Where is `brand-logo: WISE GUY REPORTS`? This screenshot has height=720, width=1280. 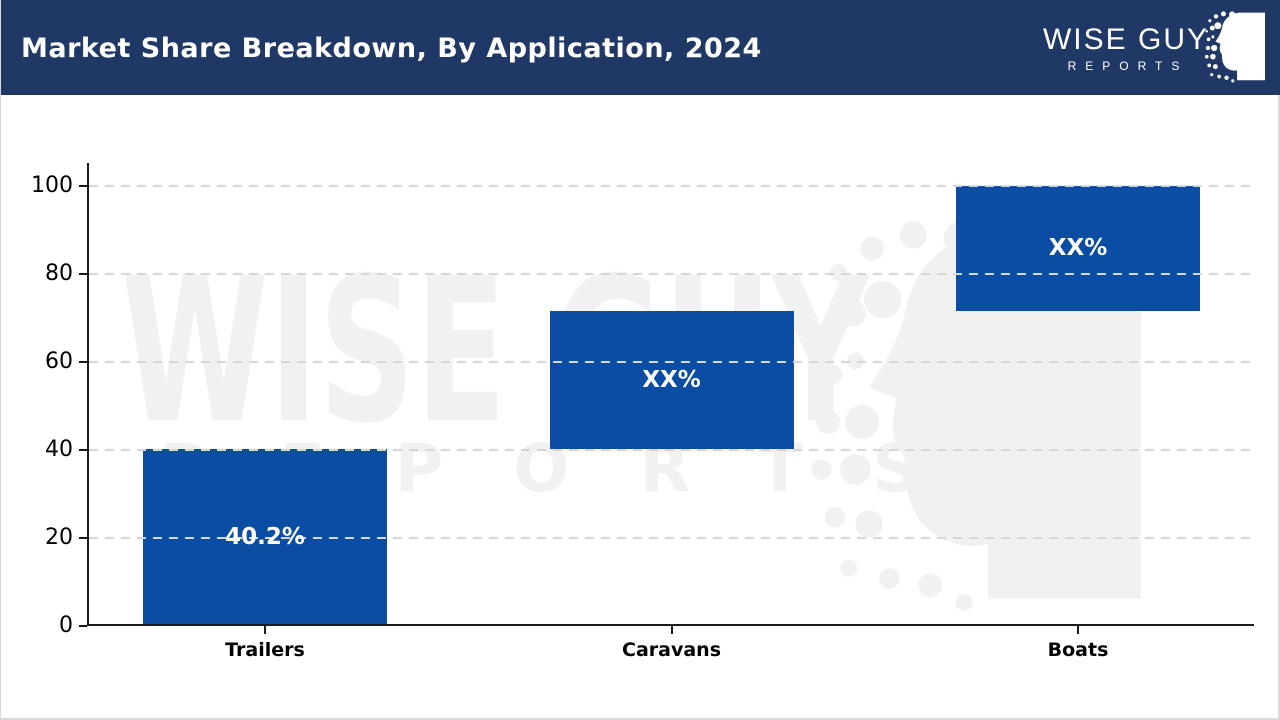
brand-logo: WISE GUY REPORTS is located at coordinates (1154, 48).